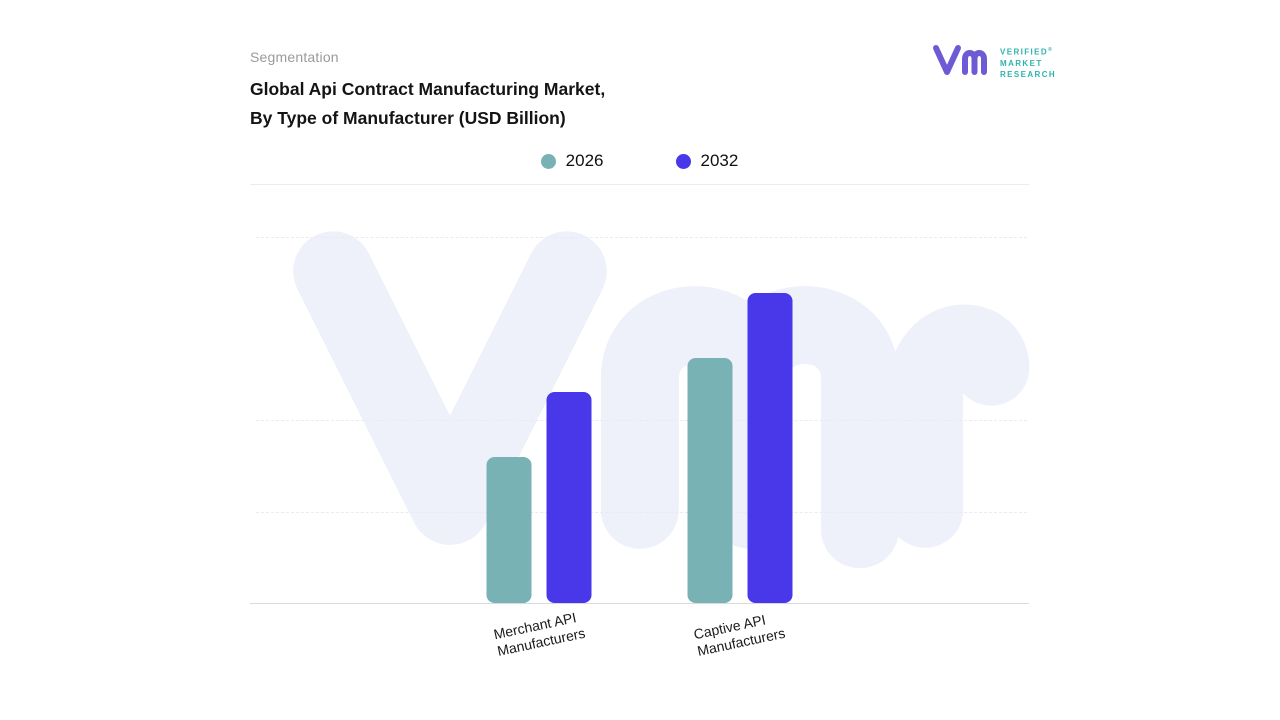 The height and width of the screenshot is (720, 1280). Describe the element at coordinates (548, 161) in the screenshot. I see `legend-swatch-2026` at that location.